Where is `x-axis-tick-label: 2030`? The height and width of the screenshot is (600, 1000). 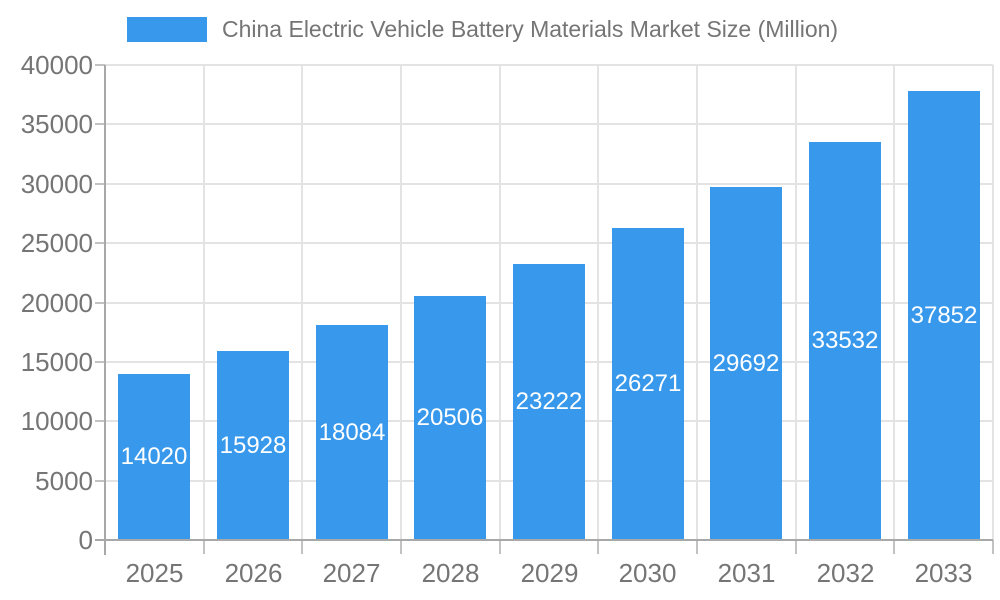 x-axis-tick-label: 2030 is located at coordinates (647, 573).